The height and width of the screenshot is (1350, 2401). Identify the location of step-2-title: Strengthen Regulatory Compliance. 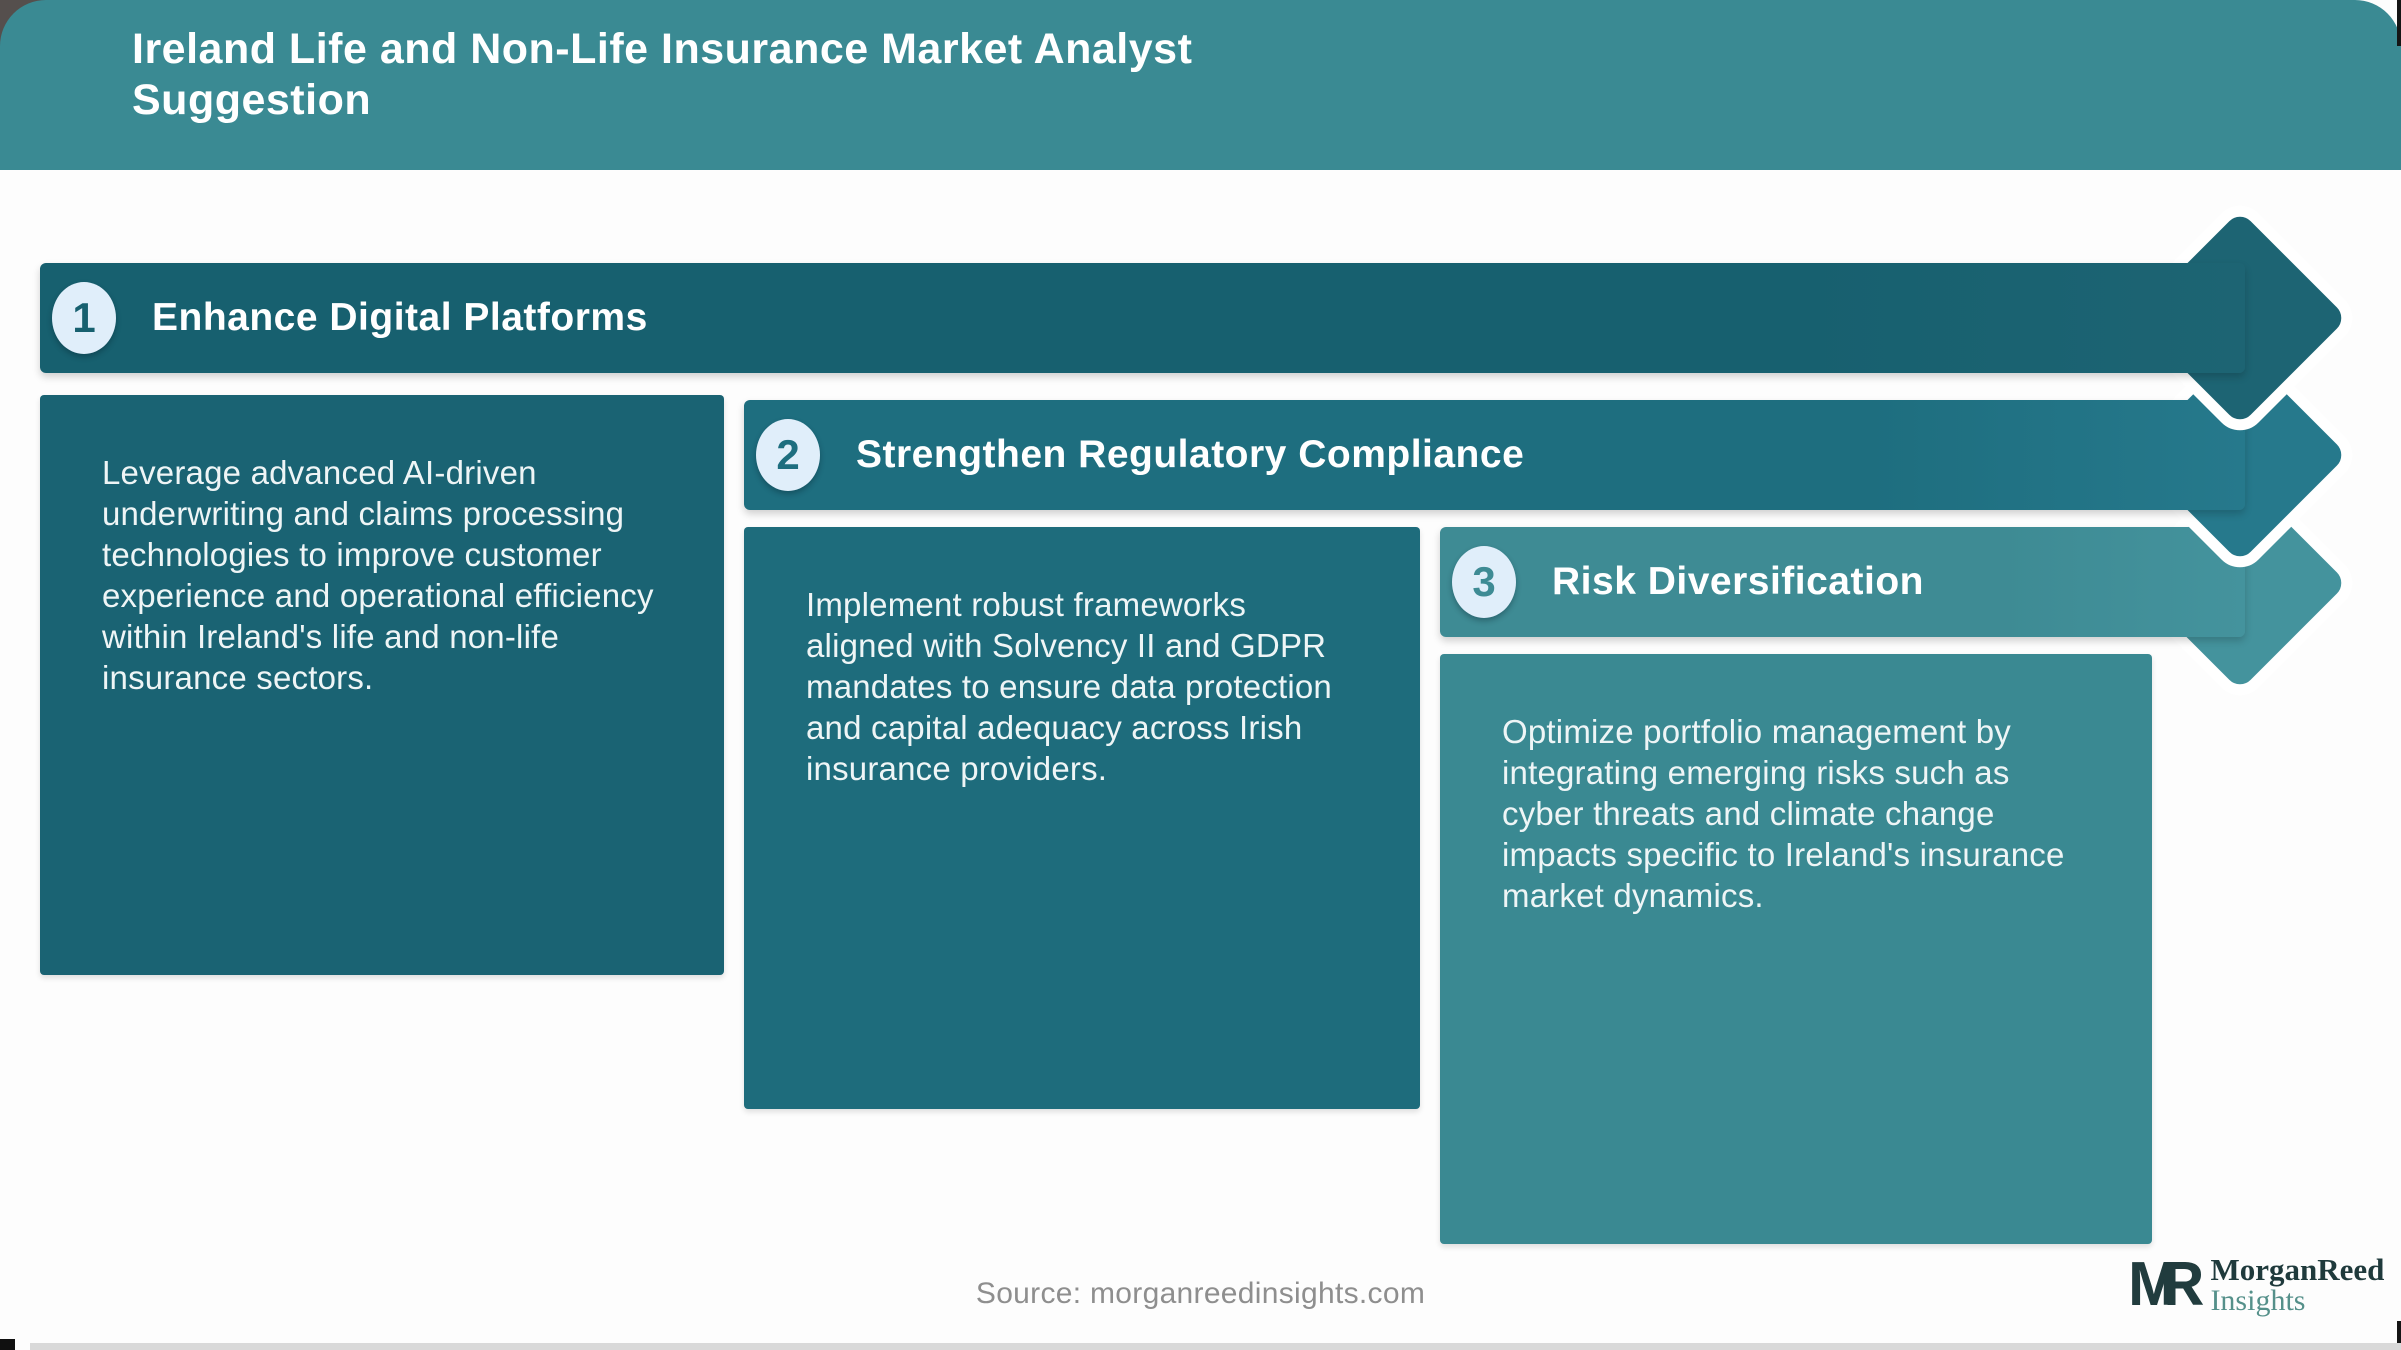
(1190, 454).